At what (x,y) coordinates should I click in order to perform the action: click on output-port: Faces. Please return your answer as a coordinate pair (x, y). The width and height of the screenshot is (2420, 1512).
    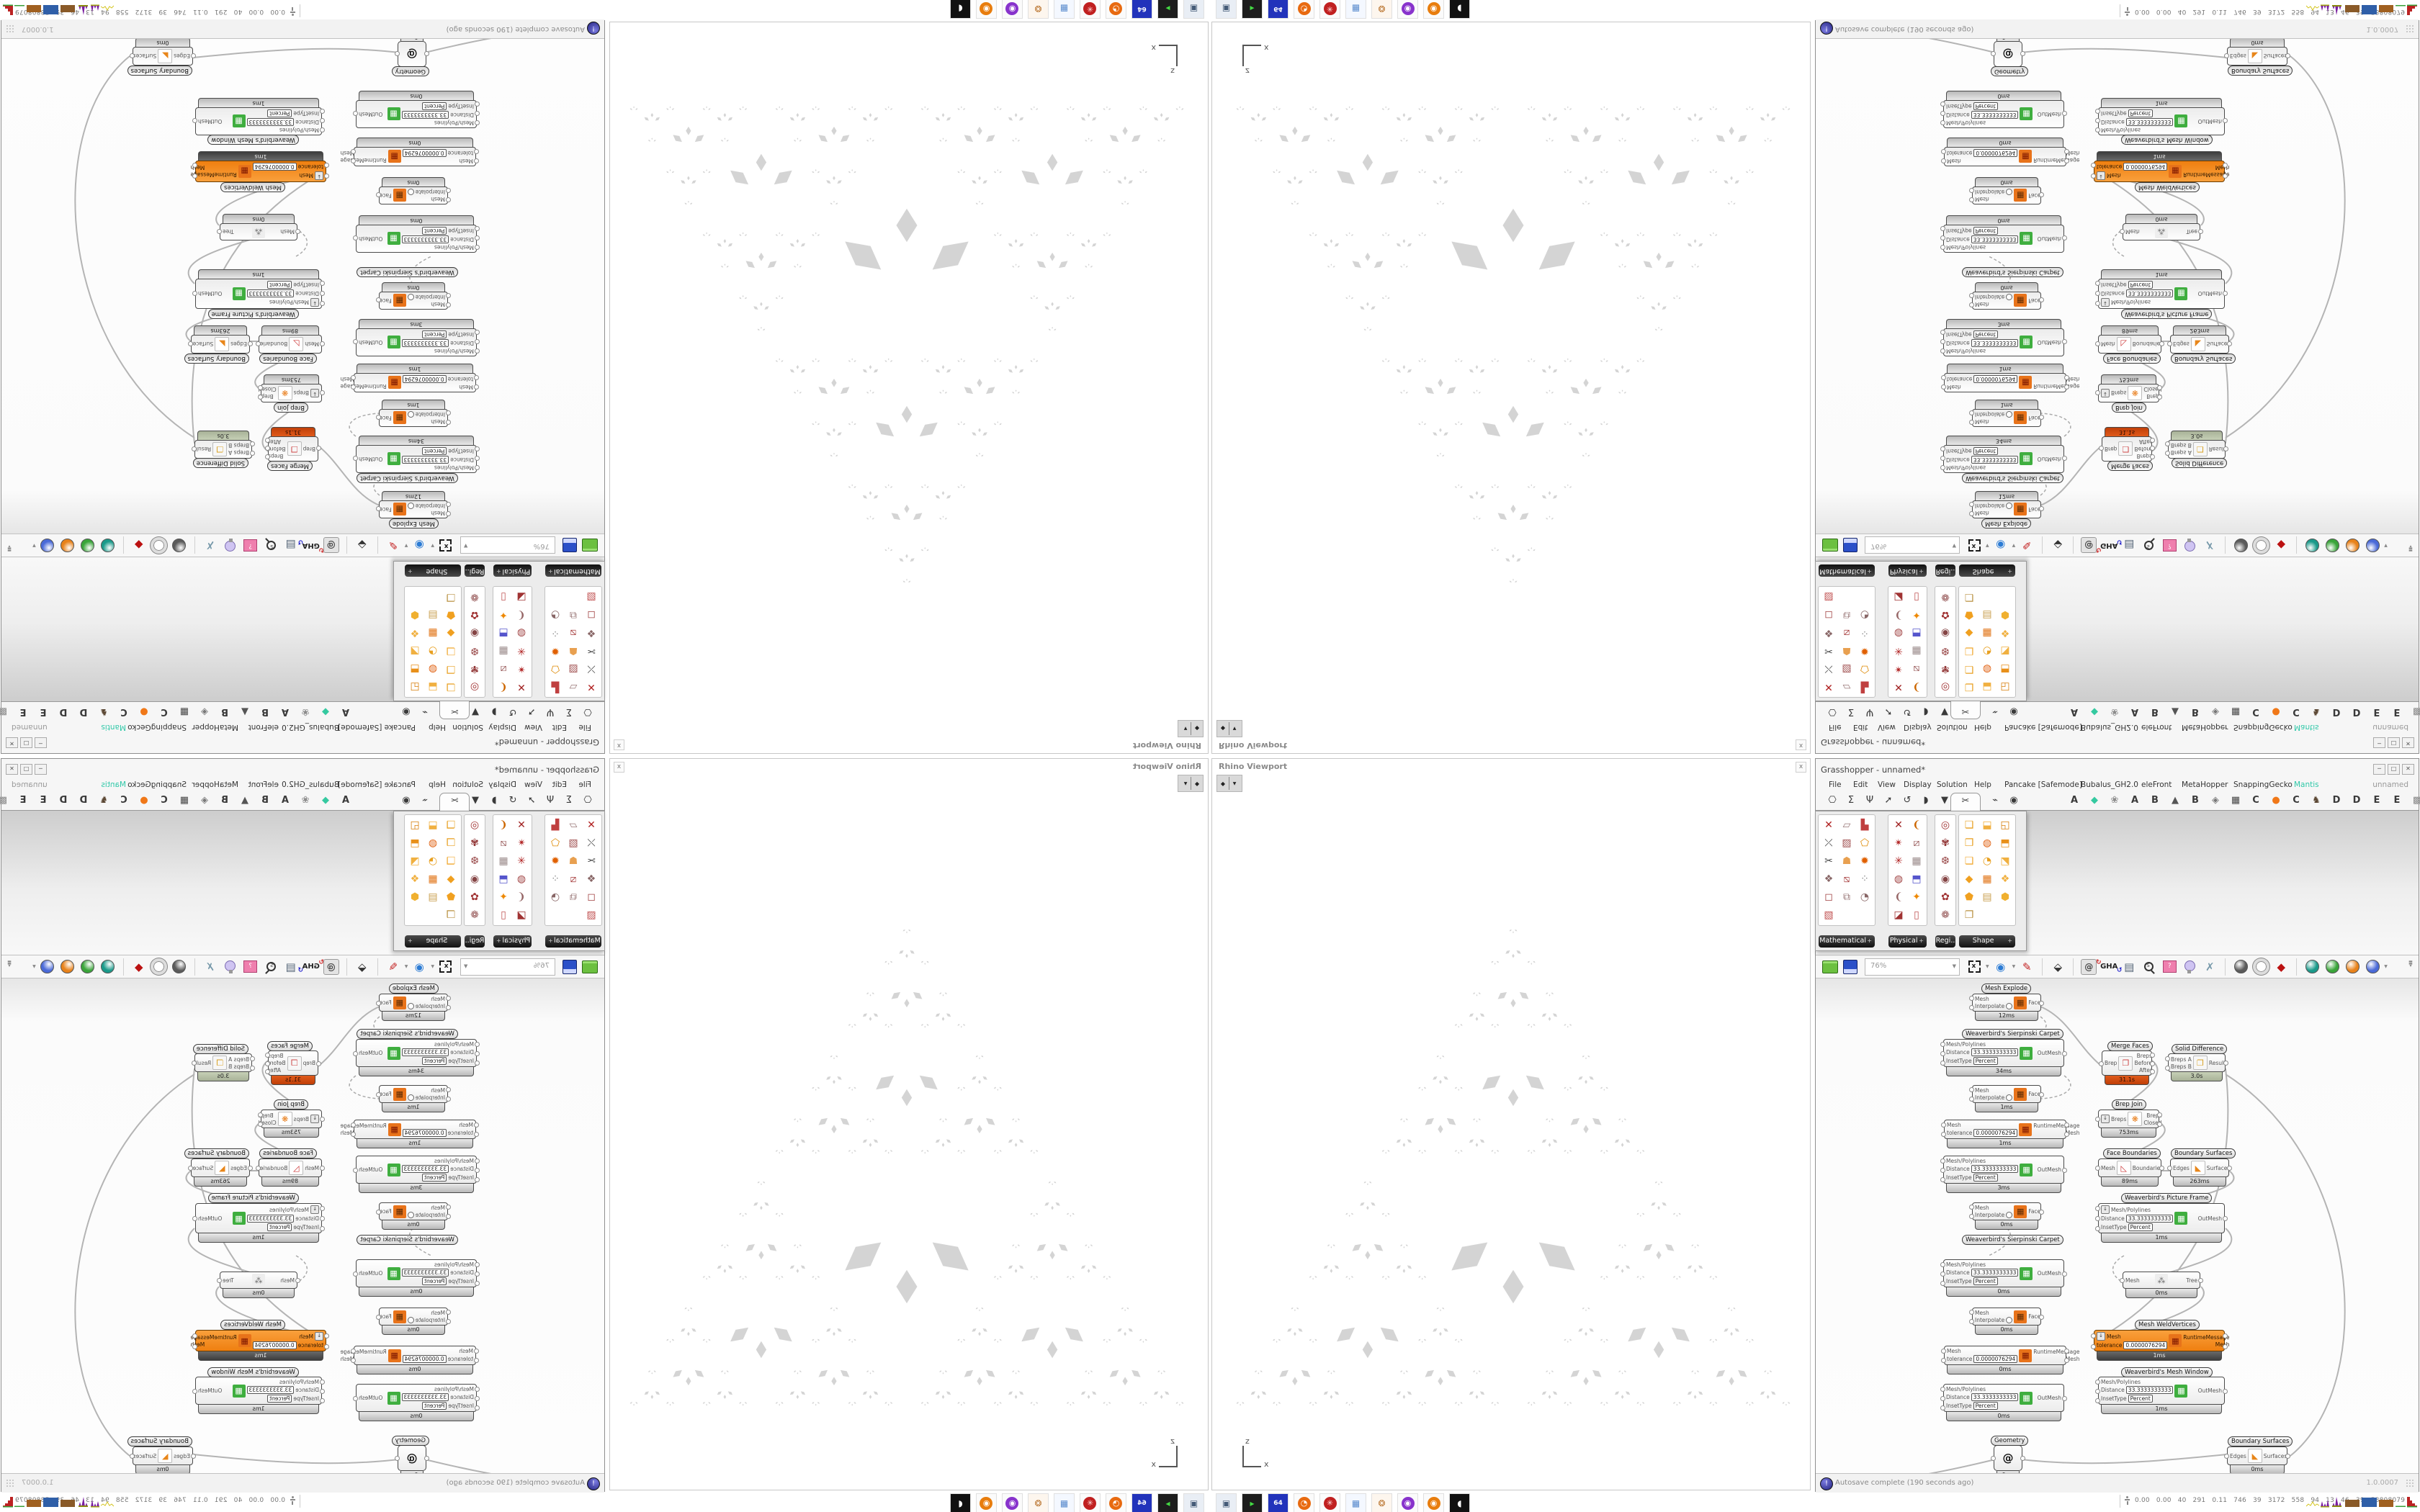
    Looking at the image, I should click on (2036, 1002).